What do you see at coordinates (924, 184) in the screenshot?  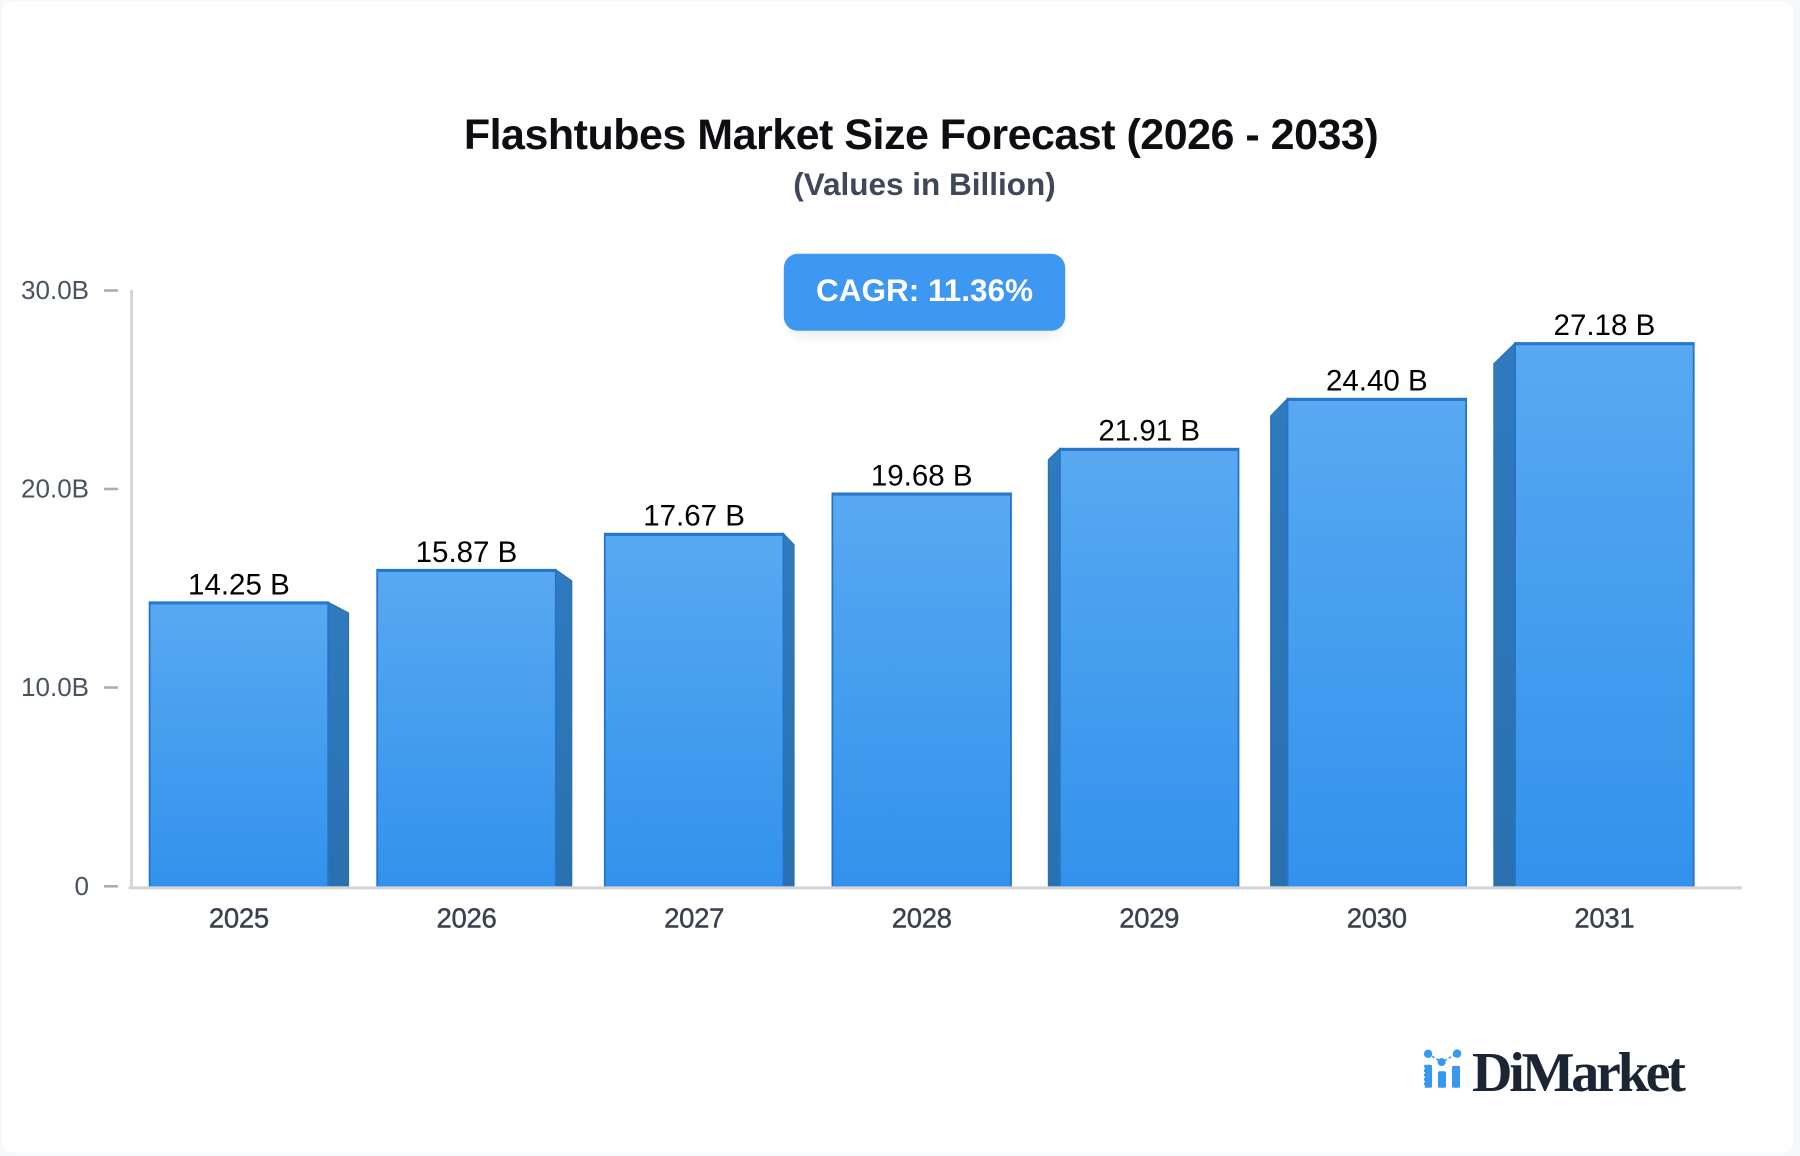 I see `svg-text: (Values in Billion)` at bounding box center [924, 184].